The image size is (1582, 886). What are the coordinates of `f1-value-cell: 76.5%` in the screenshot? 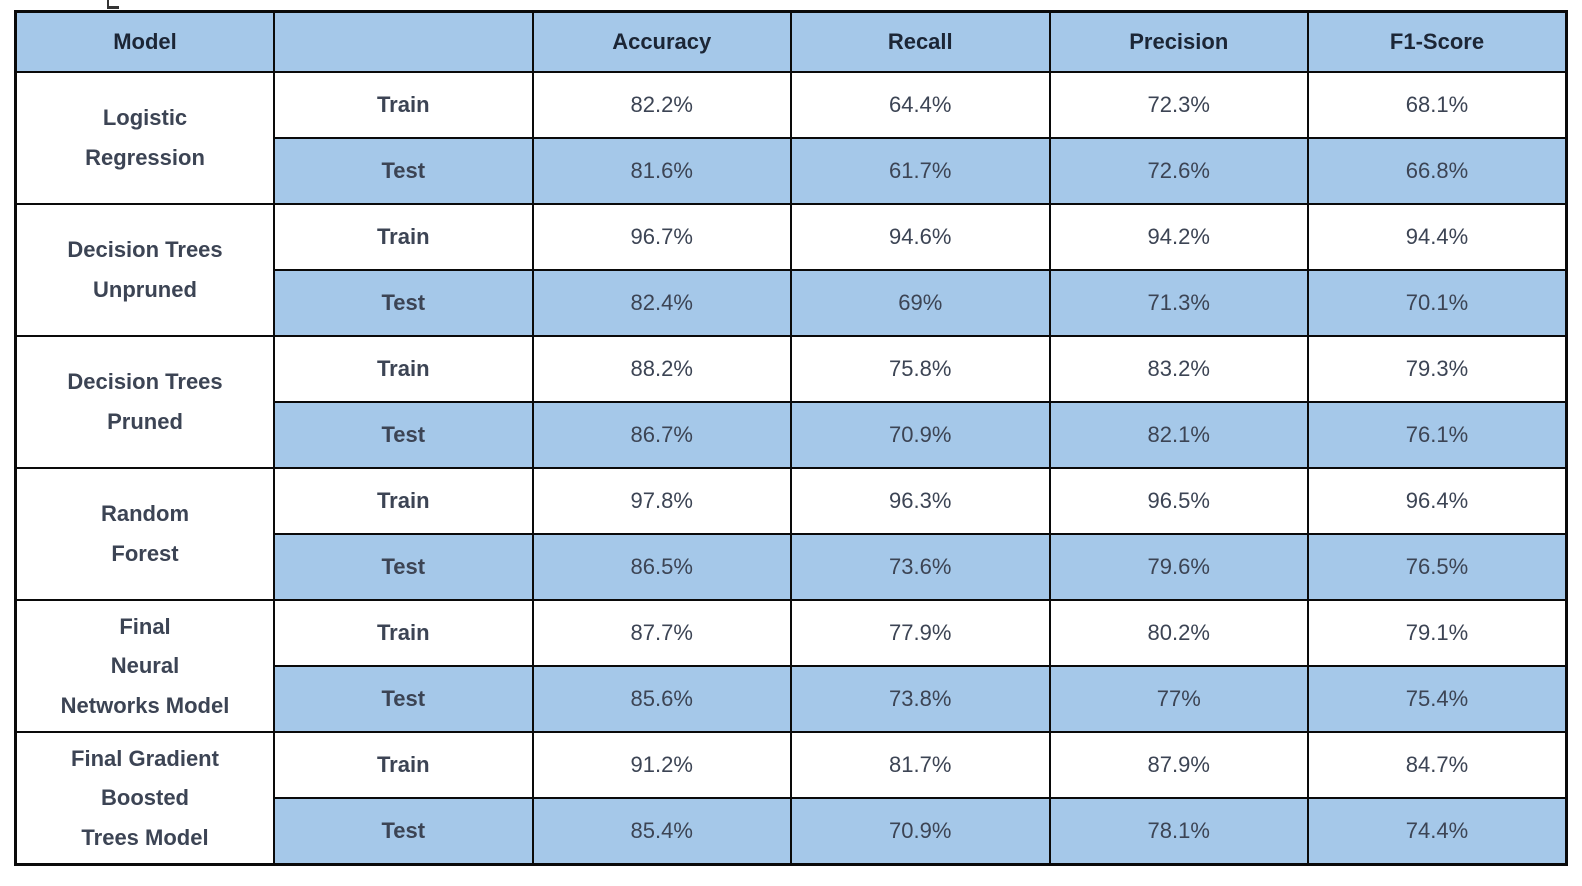 It's located at (1437, 567).